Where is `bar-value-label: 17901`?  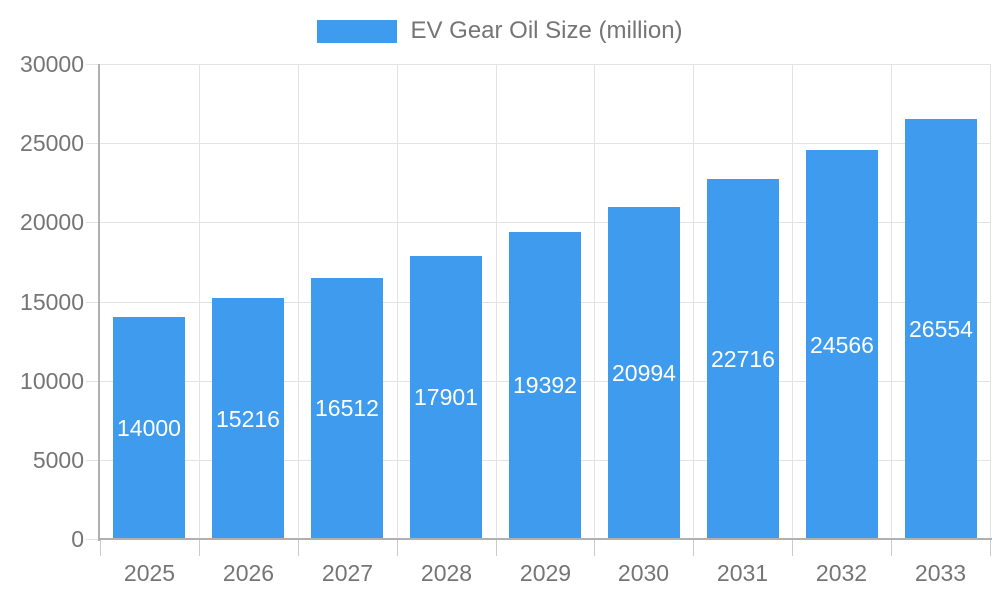
bar-value-label: 17901 is located at coordinates (446, 397).